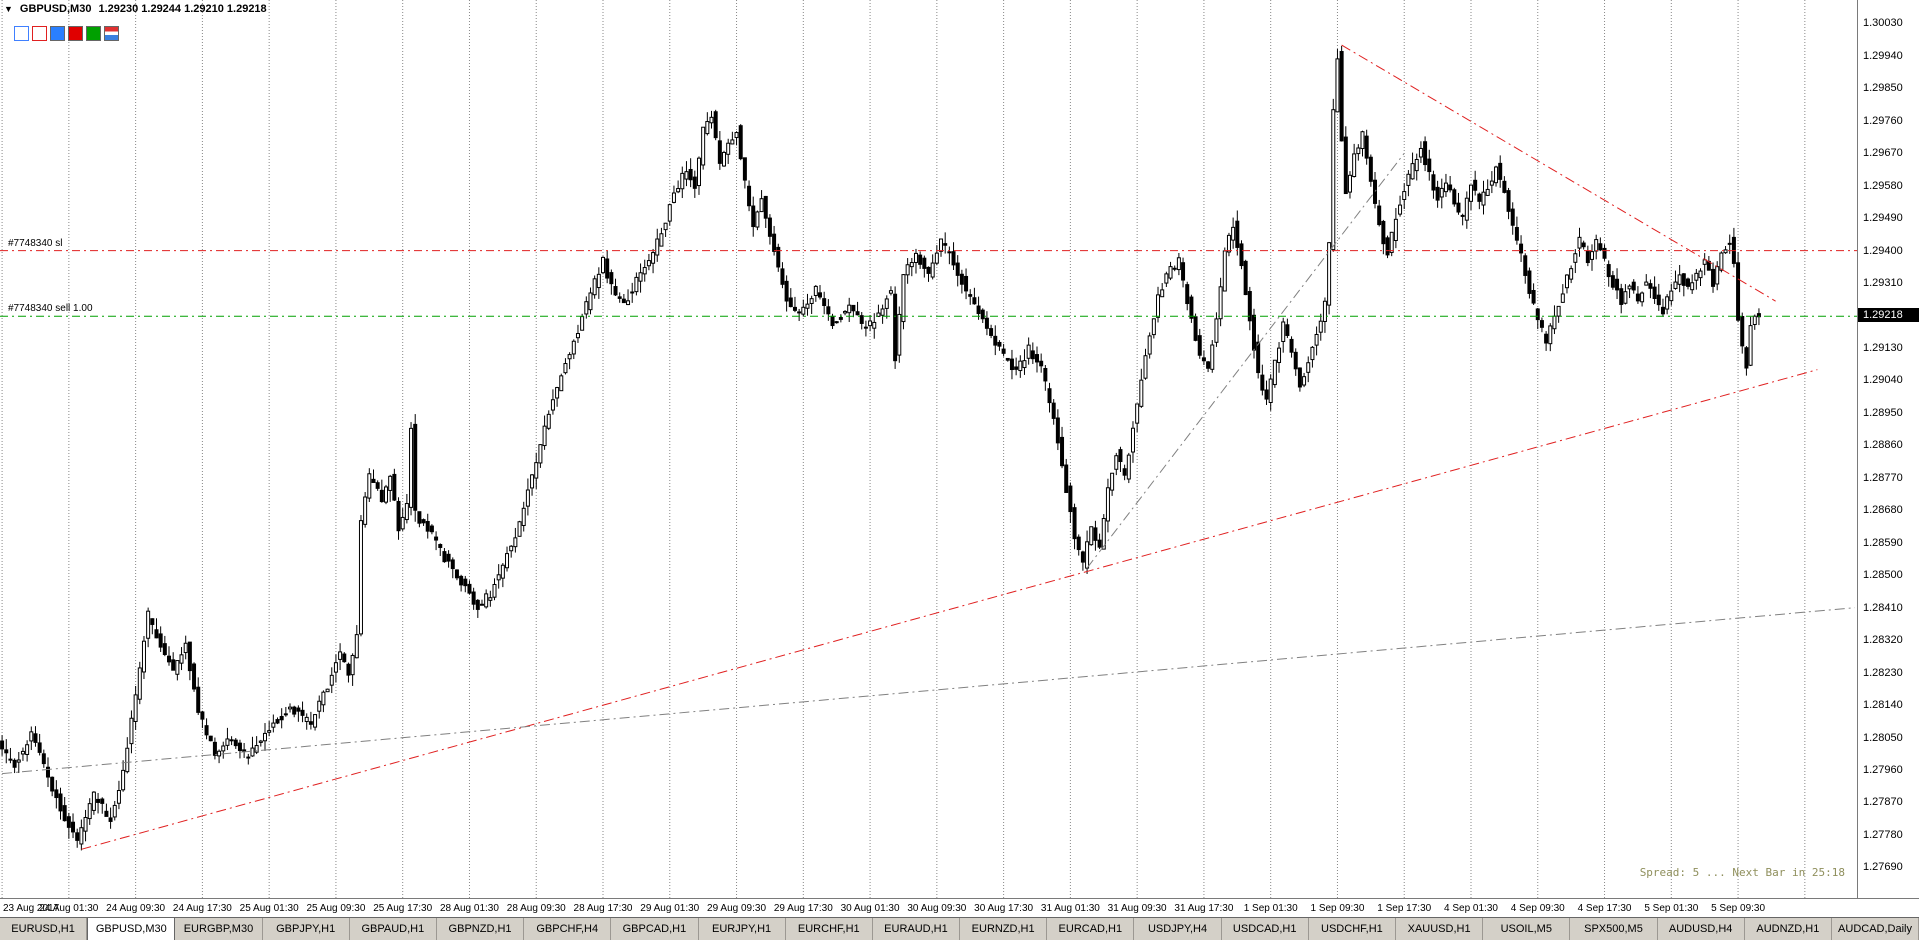 The image size is (1919, 940). Describe the element at coordinates (1883, 153) in the screenshot. I see `price-axis-label: 1.29670` at that location.